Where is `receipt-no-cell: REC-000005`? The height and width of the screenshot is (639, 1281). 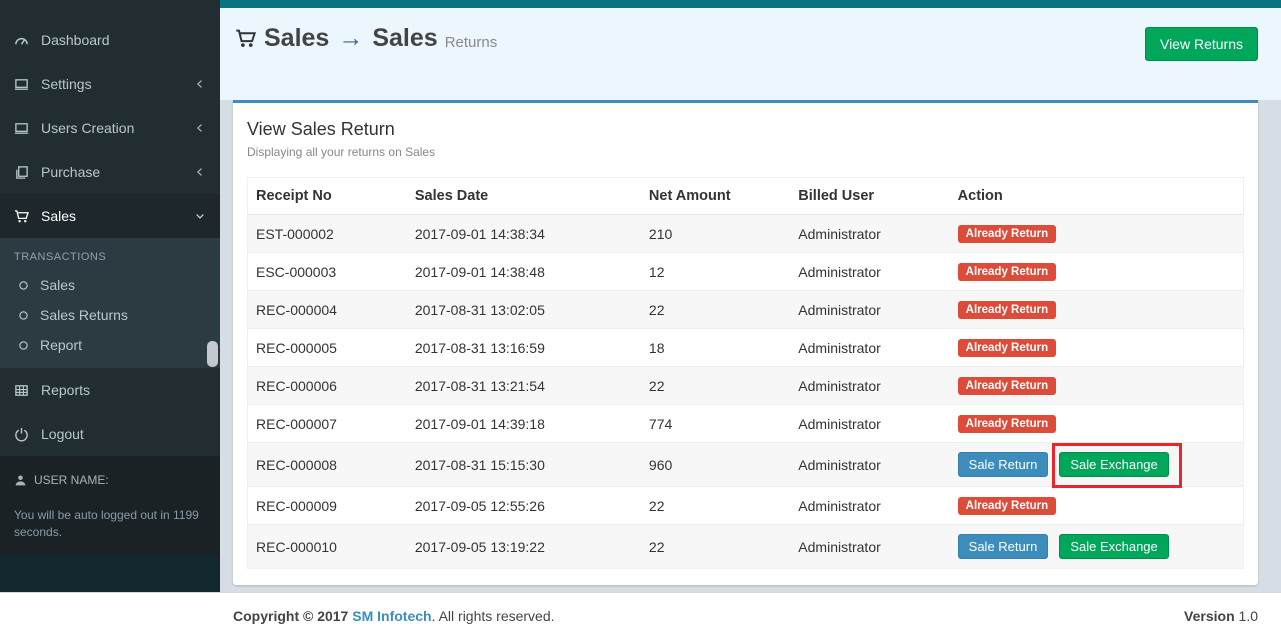
receipt-no-cell: REC-000005 is located at coordinates (327, 347).